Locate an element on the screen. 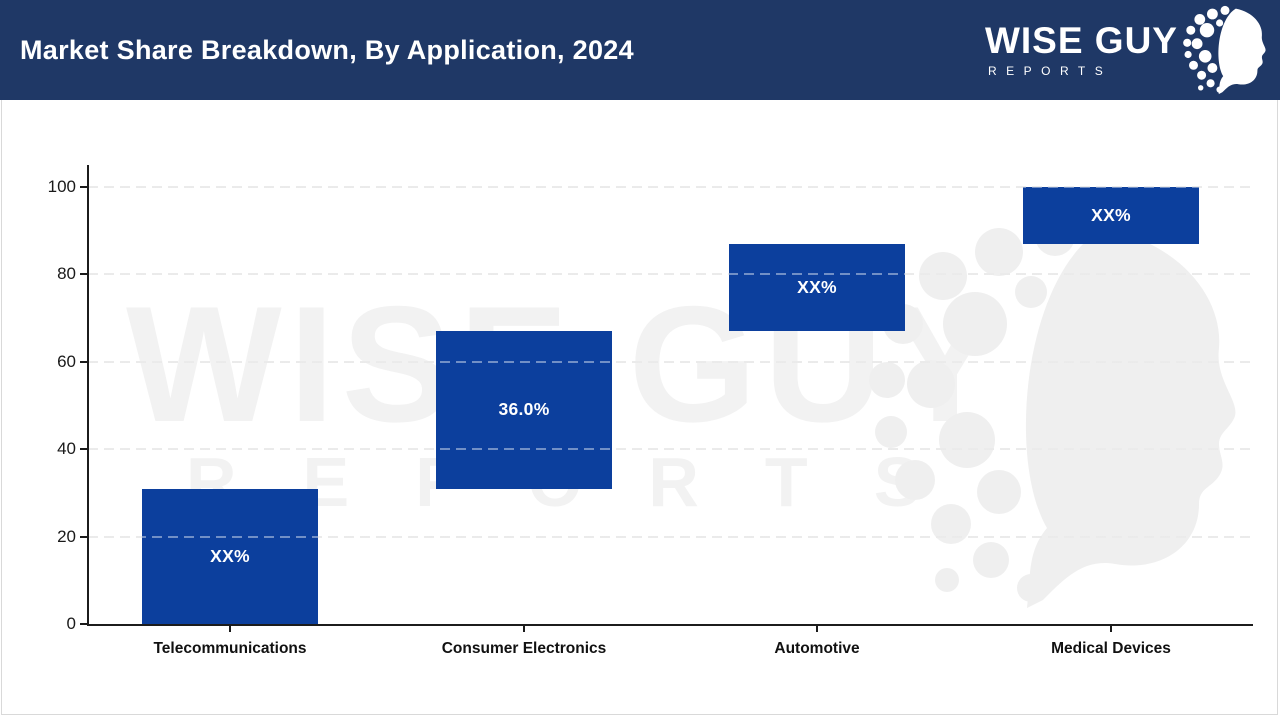  brand-subtitle: REPORTS is located at coordinates (1050, 71).